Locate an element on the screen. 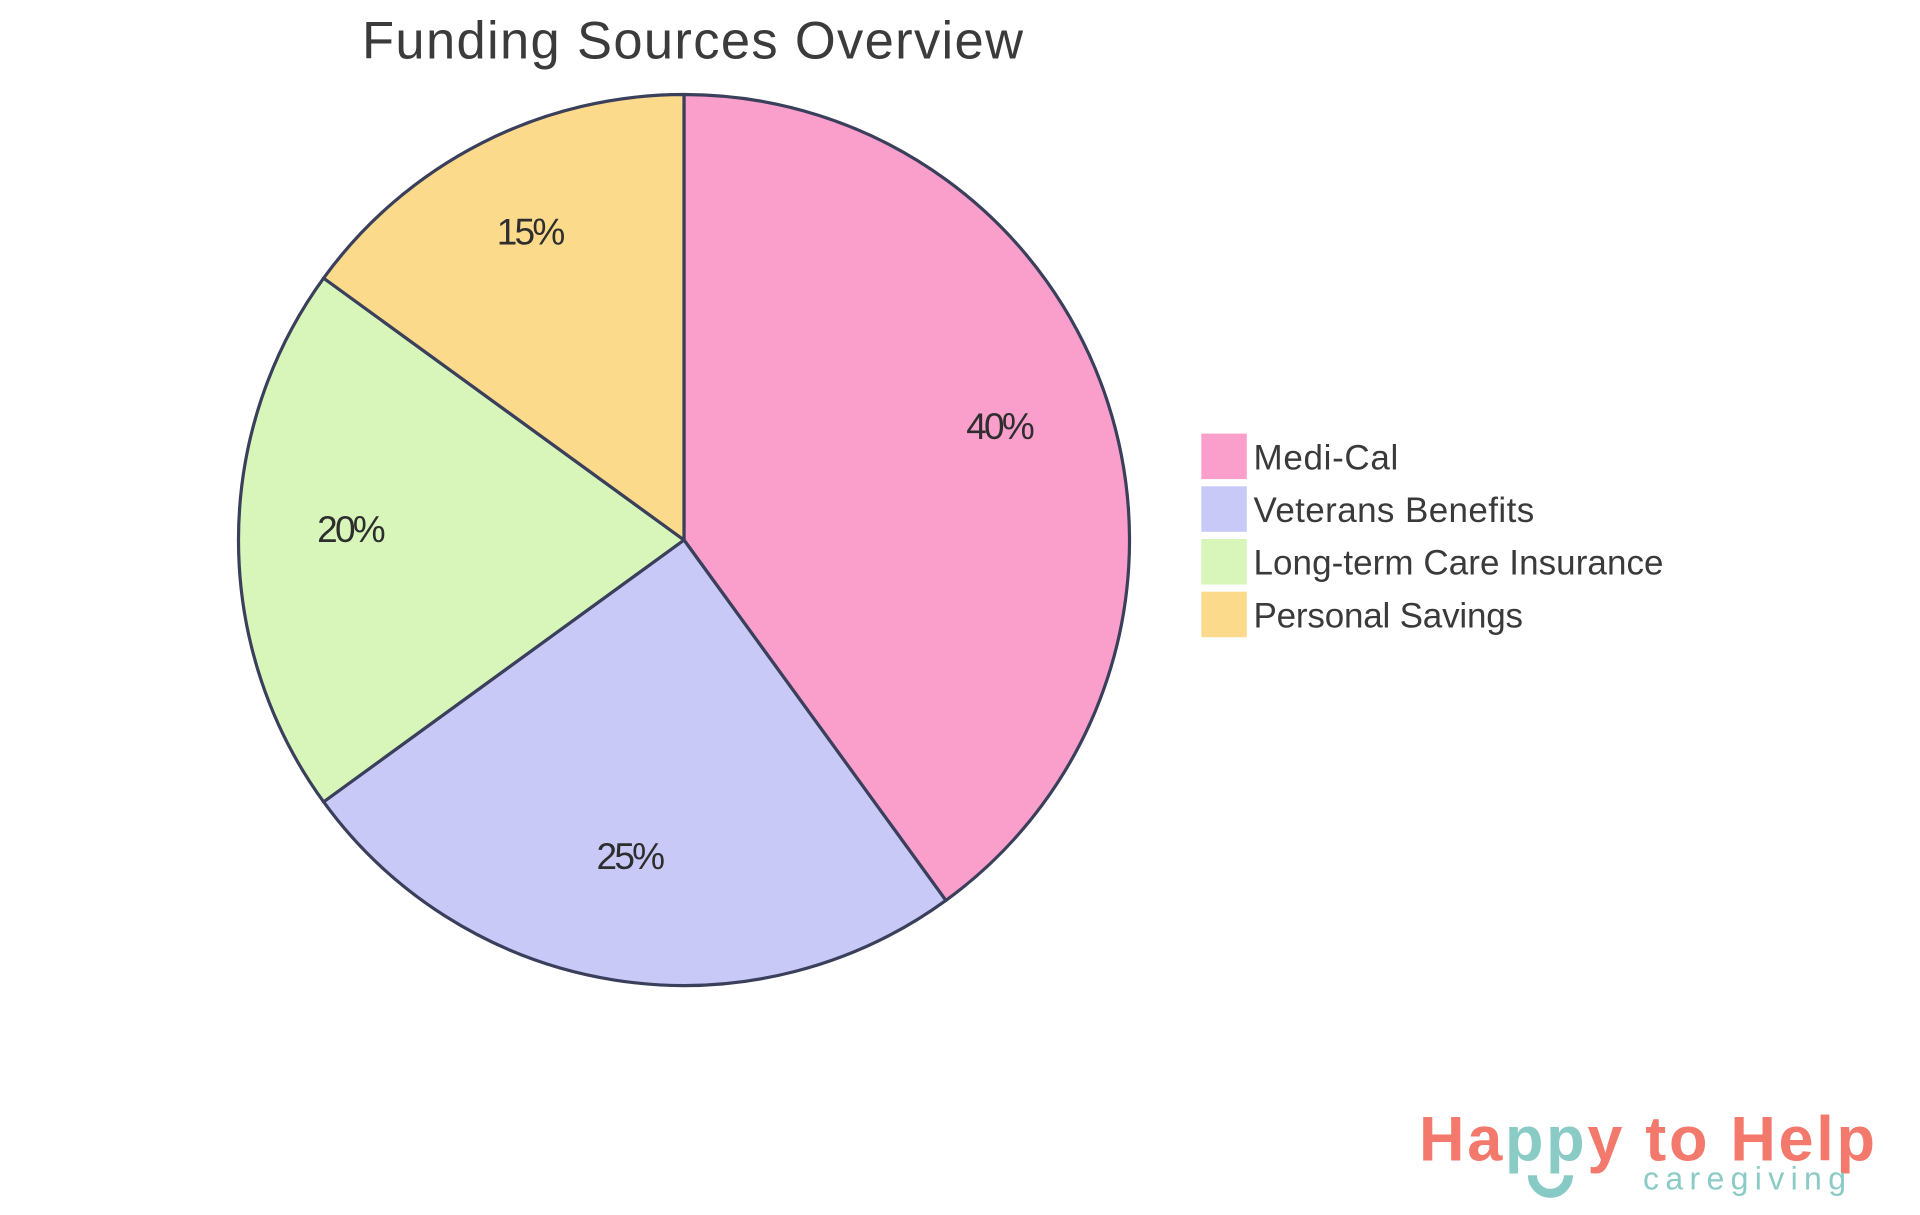  svg-text: 15% is located at coordinates (531, 232).